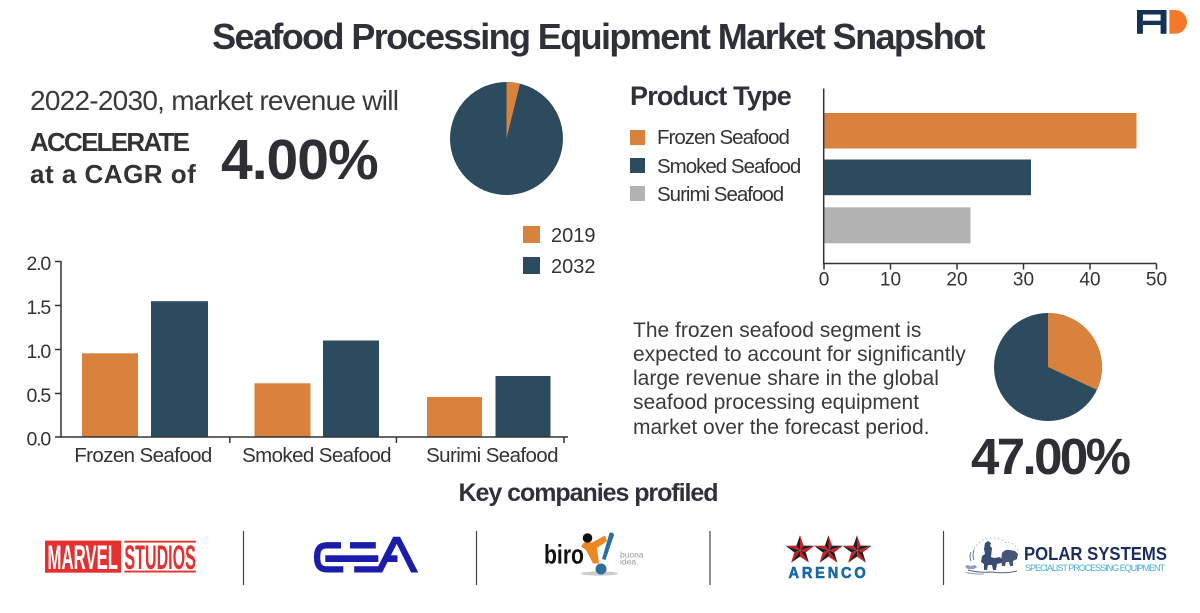 The image size is (1200, 613). Describe the element at coordinates (38, 396) in the screenshot. I see `svg-text: 0.5` at that location.